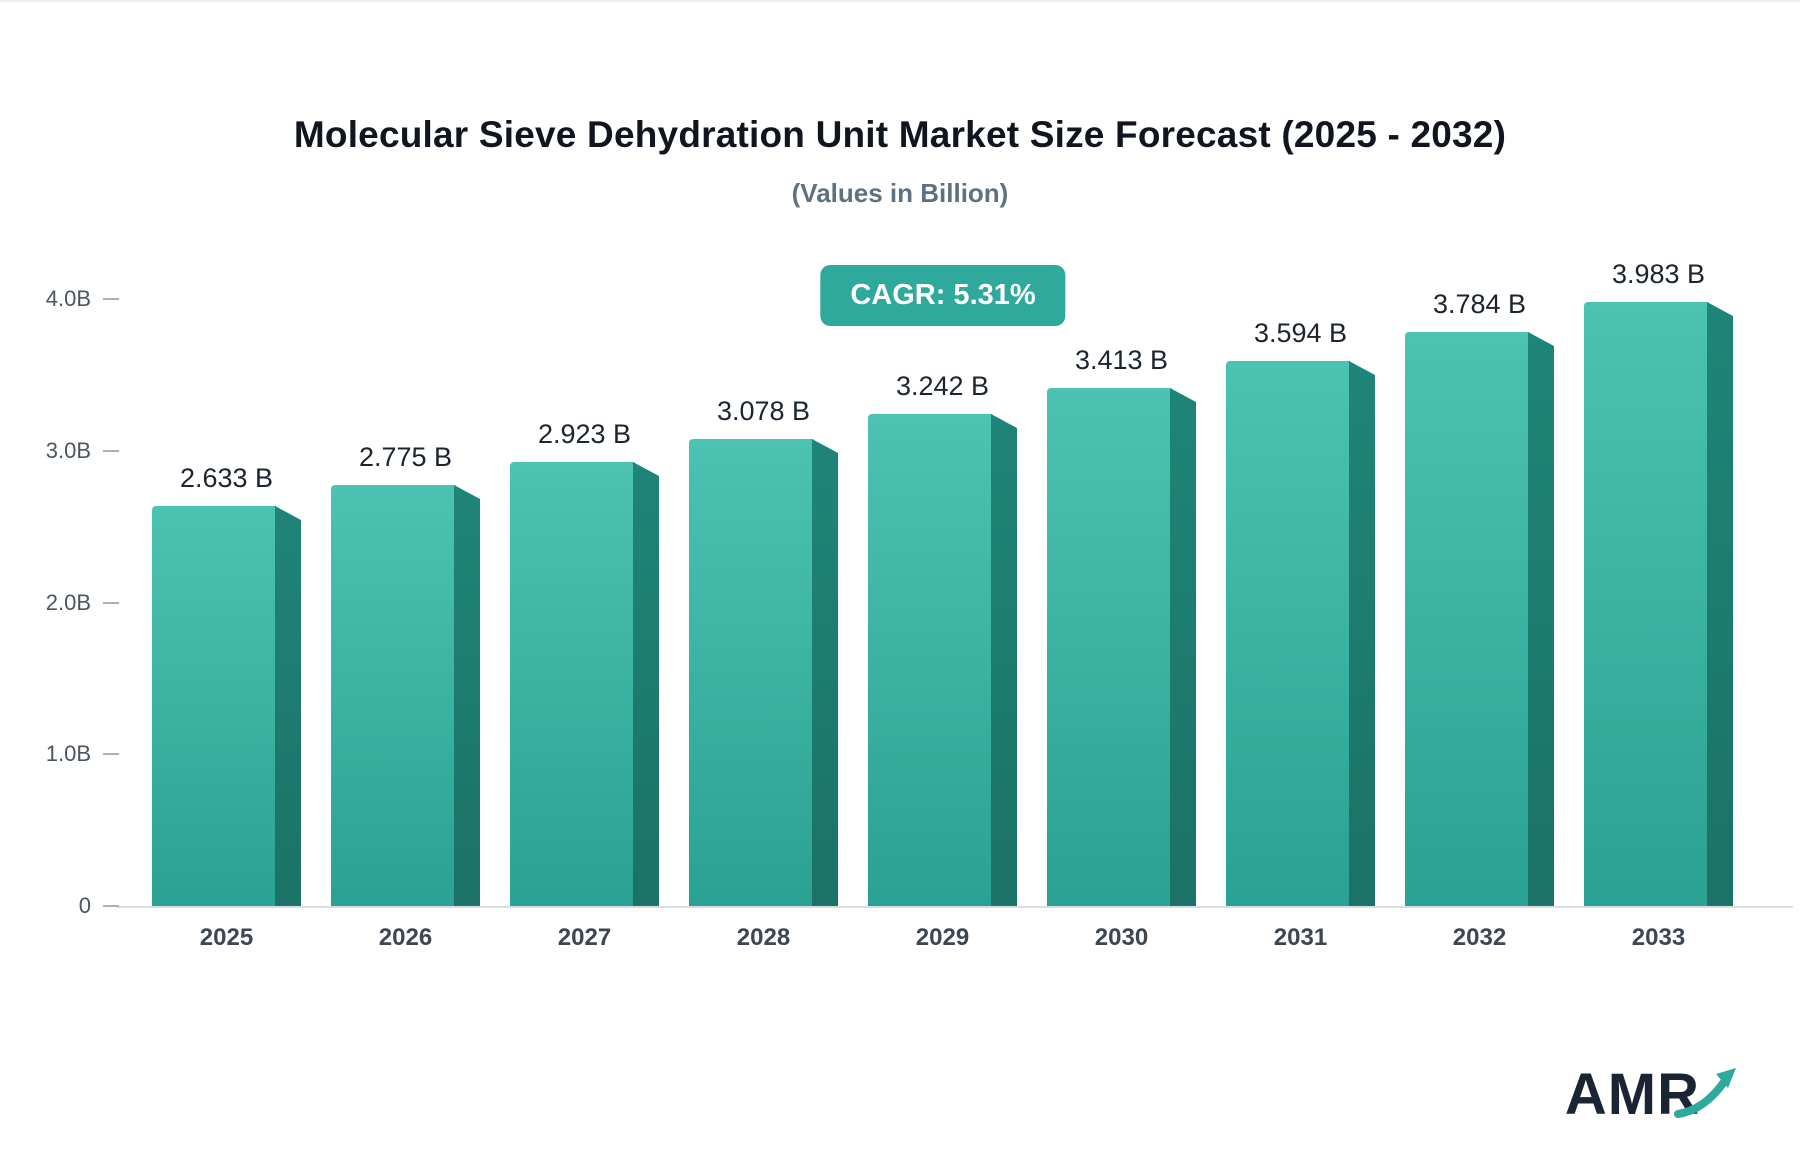  What do you see at coordinates (84, 905) in the screenshot?
I see `y-tick-label: 0` at bounding box center [84, 905].